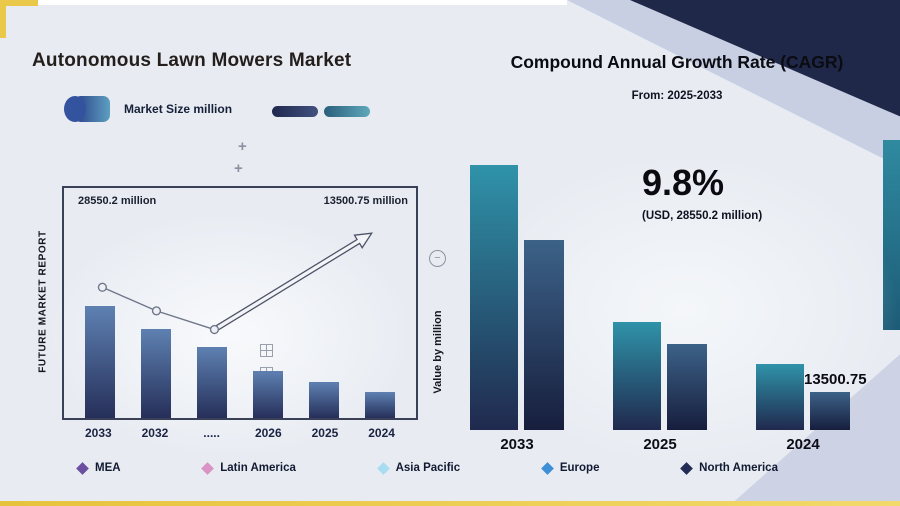 Image resolution: width=900 pixels, height=506 pixels. I want to click on legend-item: North America, so click(729, 468).